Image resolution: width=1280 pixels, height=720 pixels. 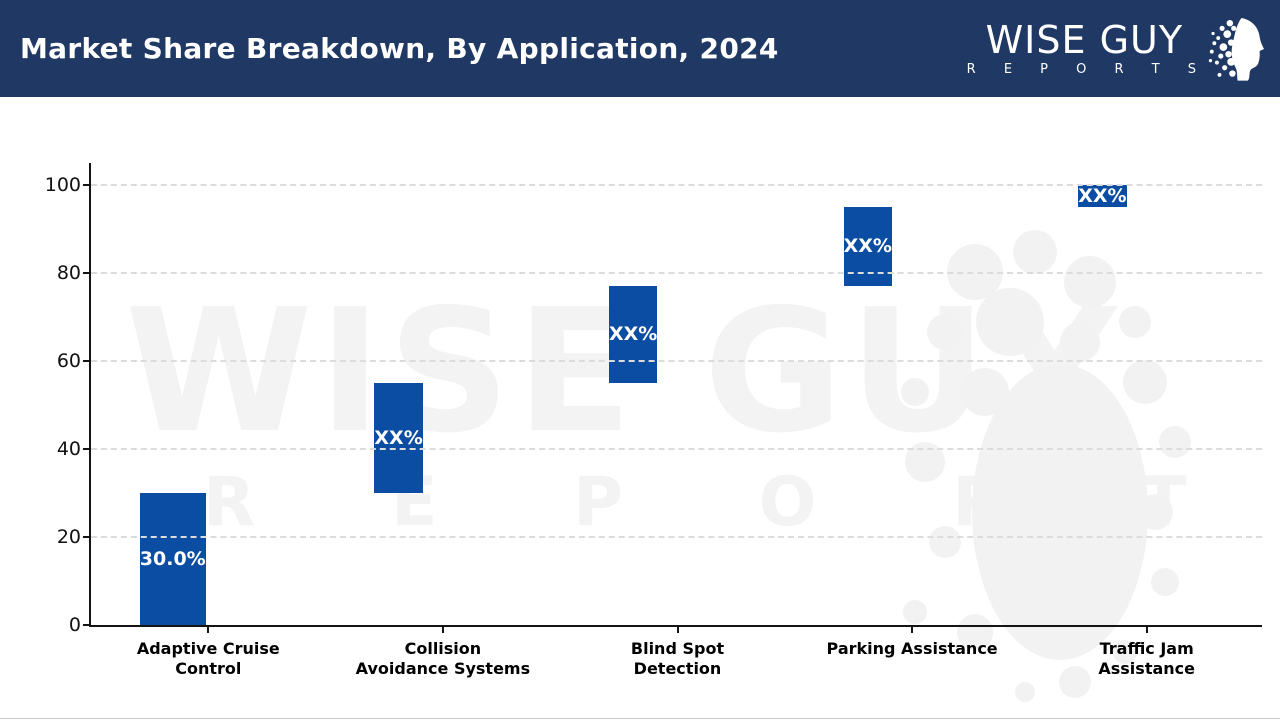 I want to click on logo-wordmark-line2: R E P O R T S, so click(x=1087, y=69).